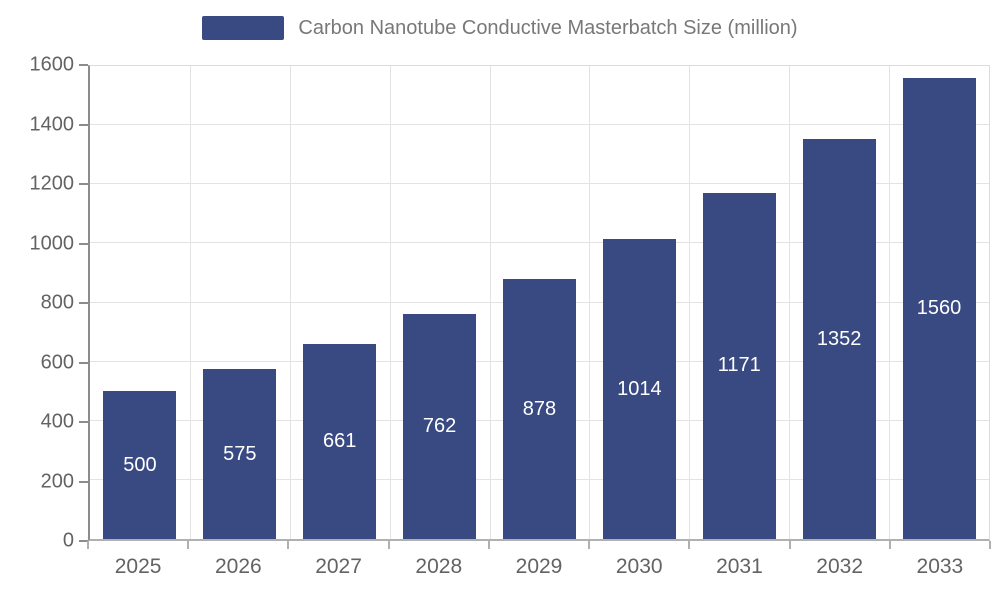 The image size is (1000, 600). I want to click on bar-value-label: 1560, so click(939, 307).